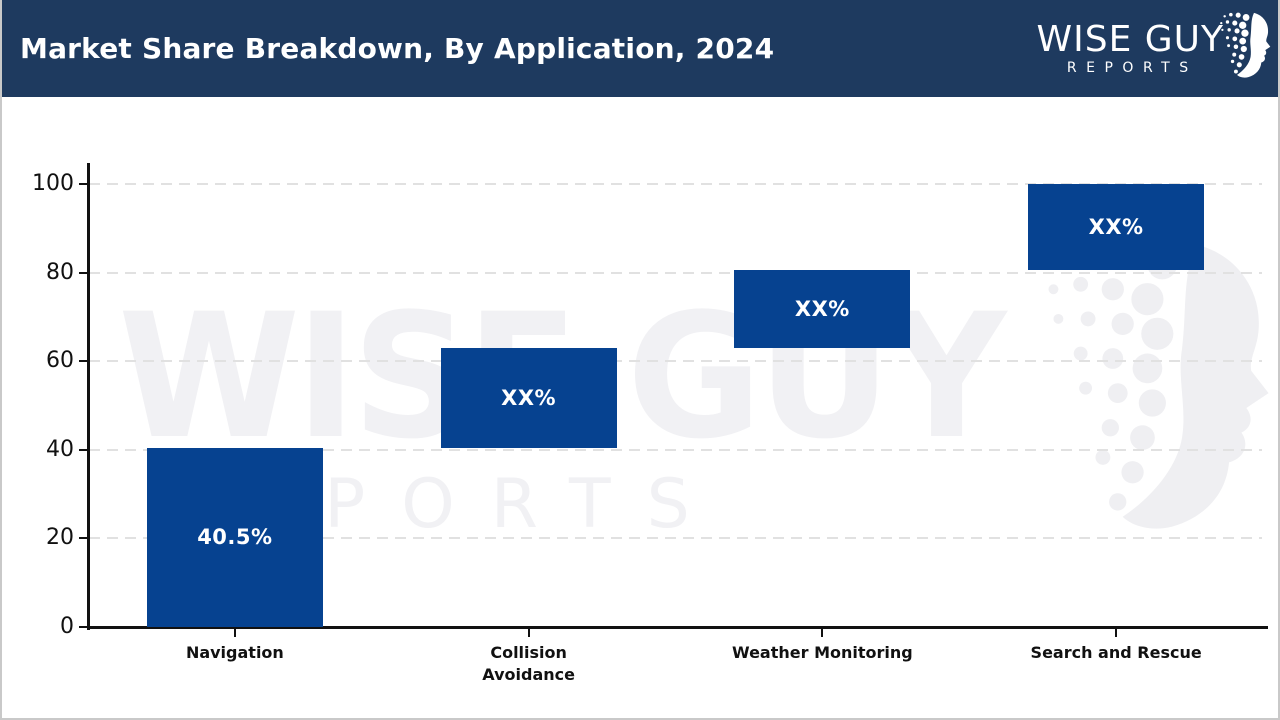 The image size is (1280, 720). Describe the element at coordinates (234, 652) in the screenshot. I see `category-label: Navigation` at that location.